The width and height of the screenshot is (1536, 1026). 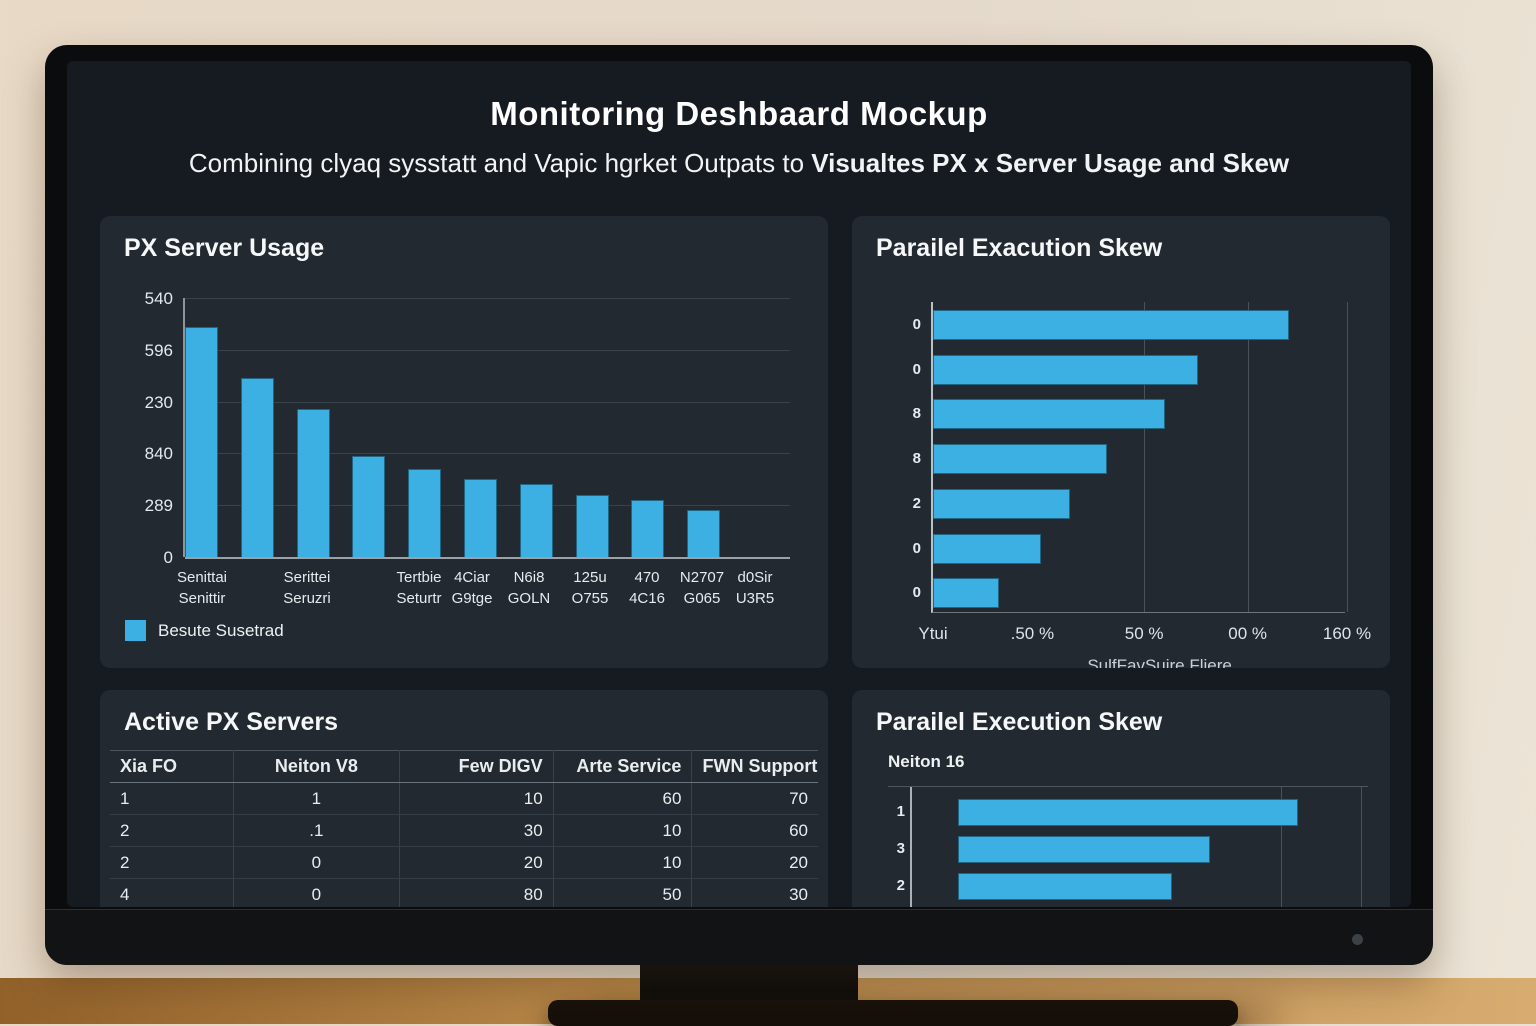 I want to click on x-tick-line: 4C16, so click(x=647, y=598).